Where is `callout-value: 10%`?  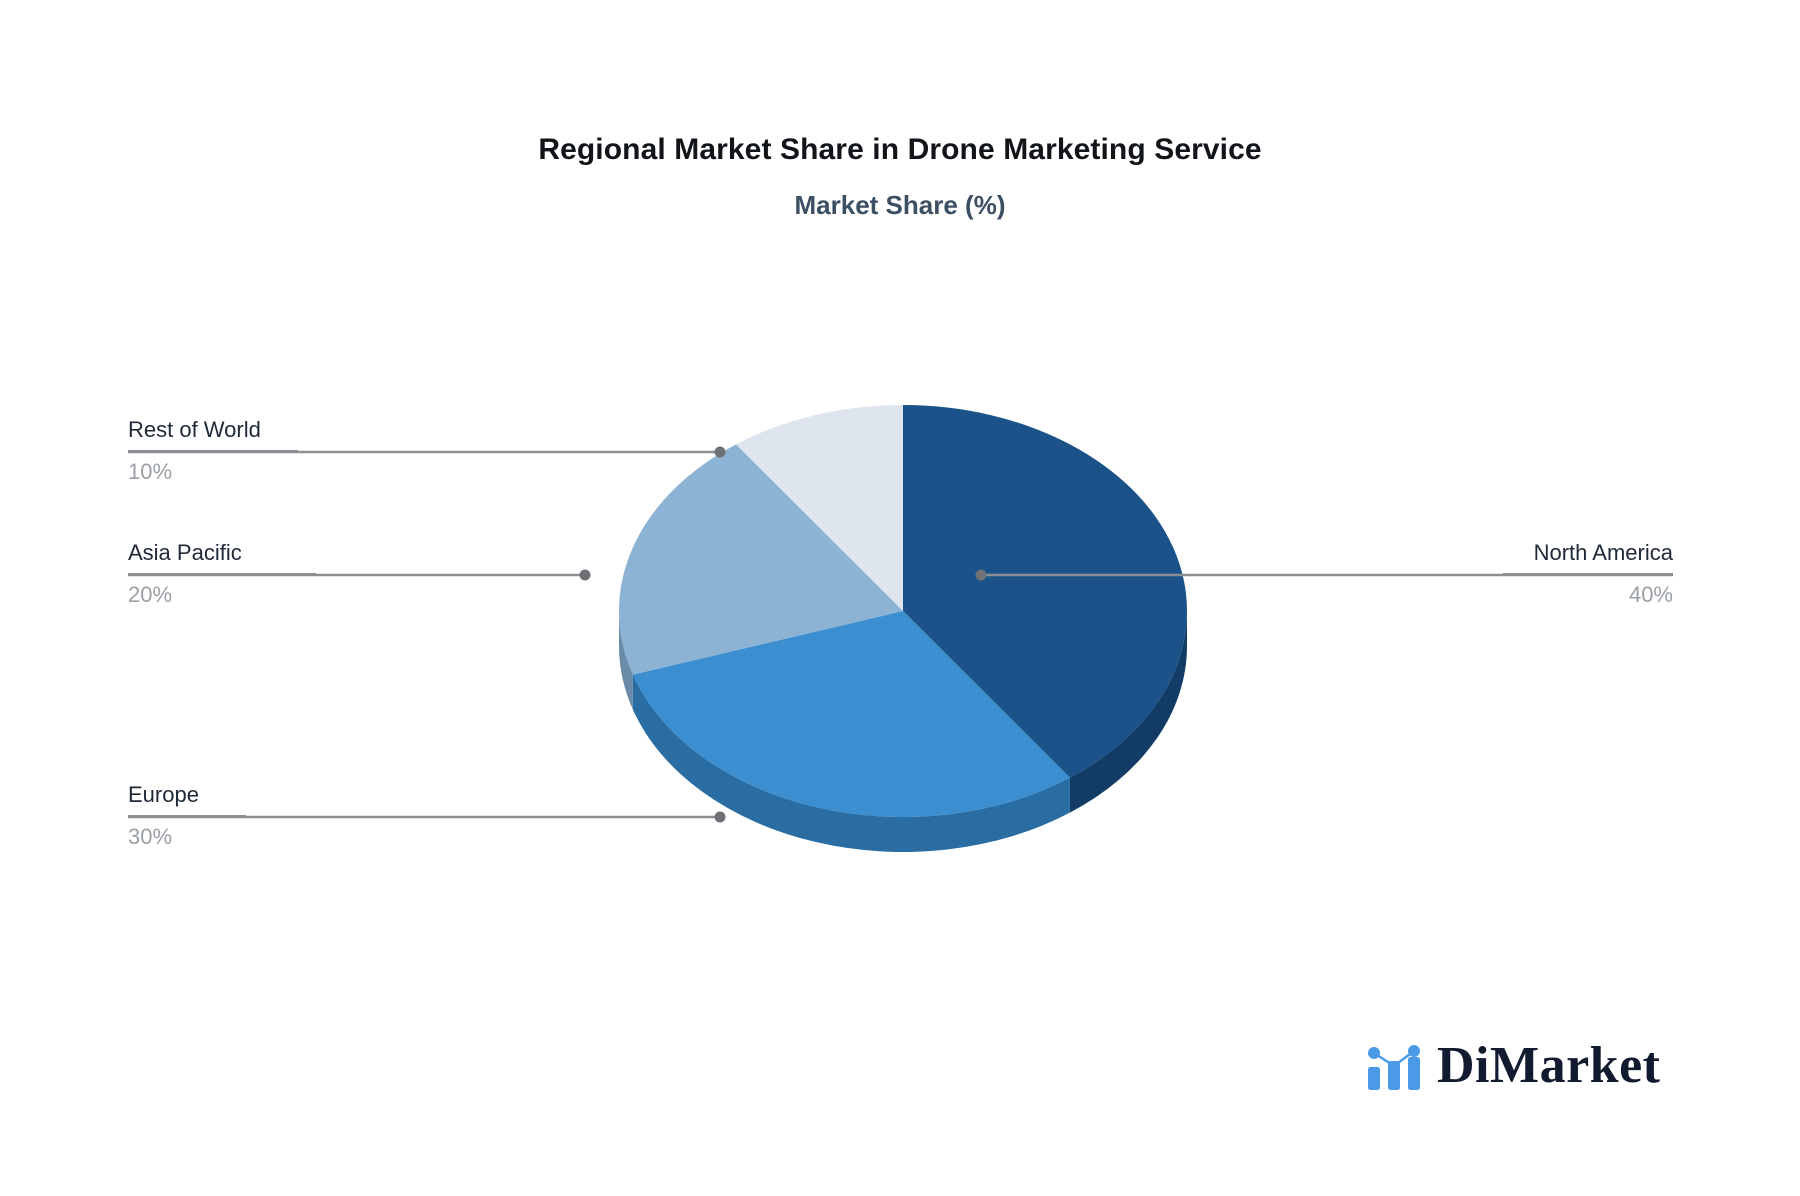 callout-value: 10% is located at coordinates (150, 471).